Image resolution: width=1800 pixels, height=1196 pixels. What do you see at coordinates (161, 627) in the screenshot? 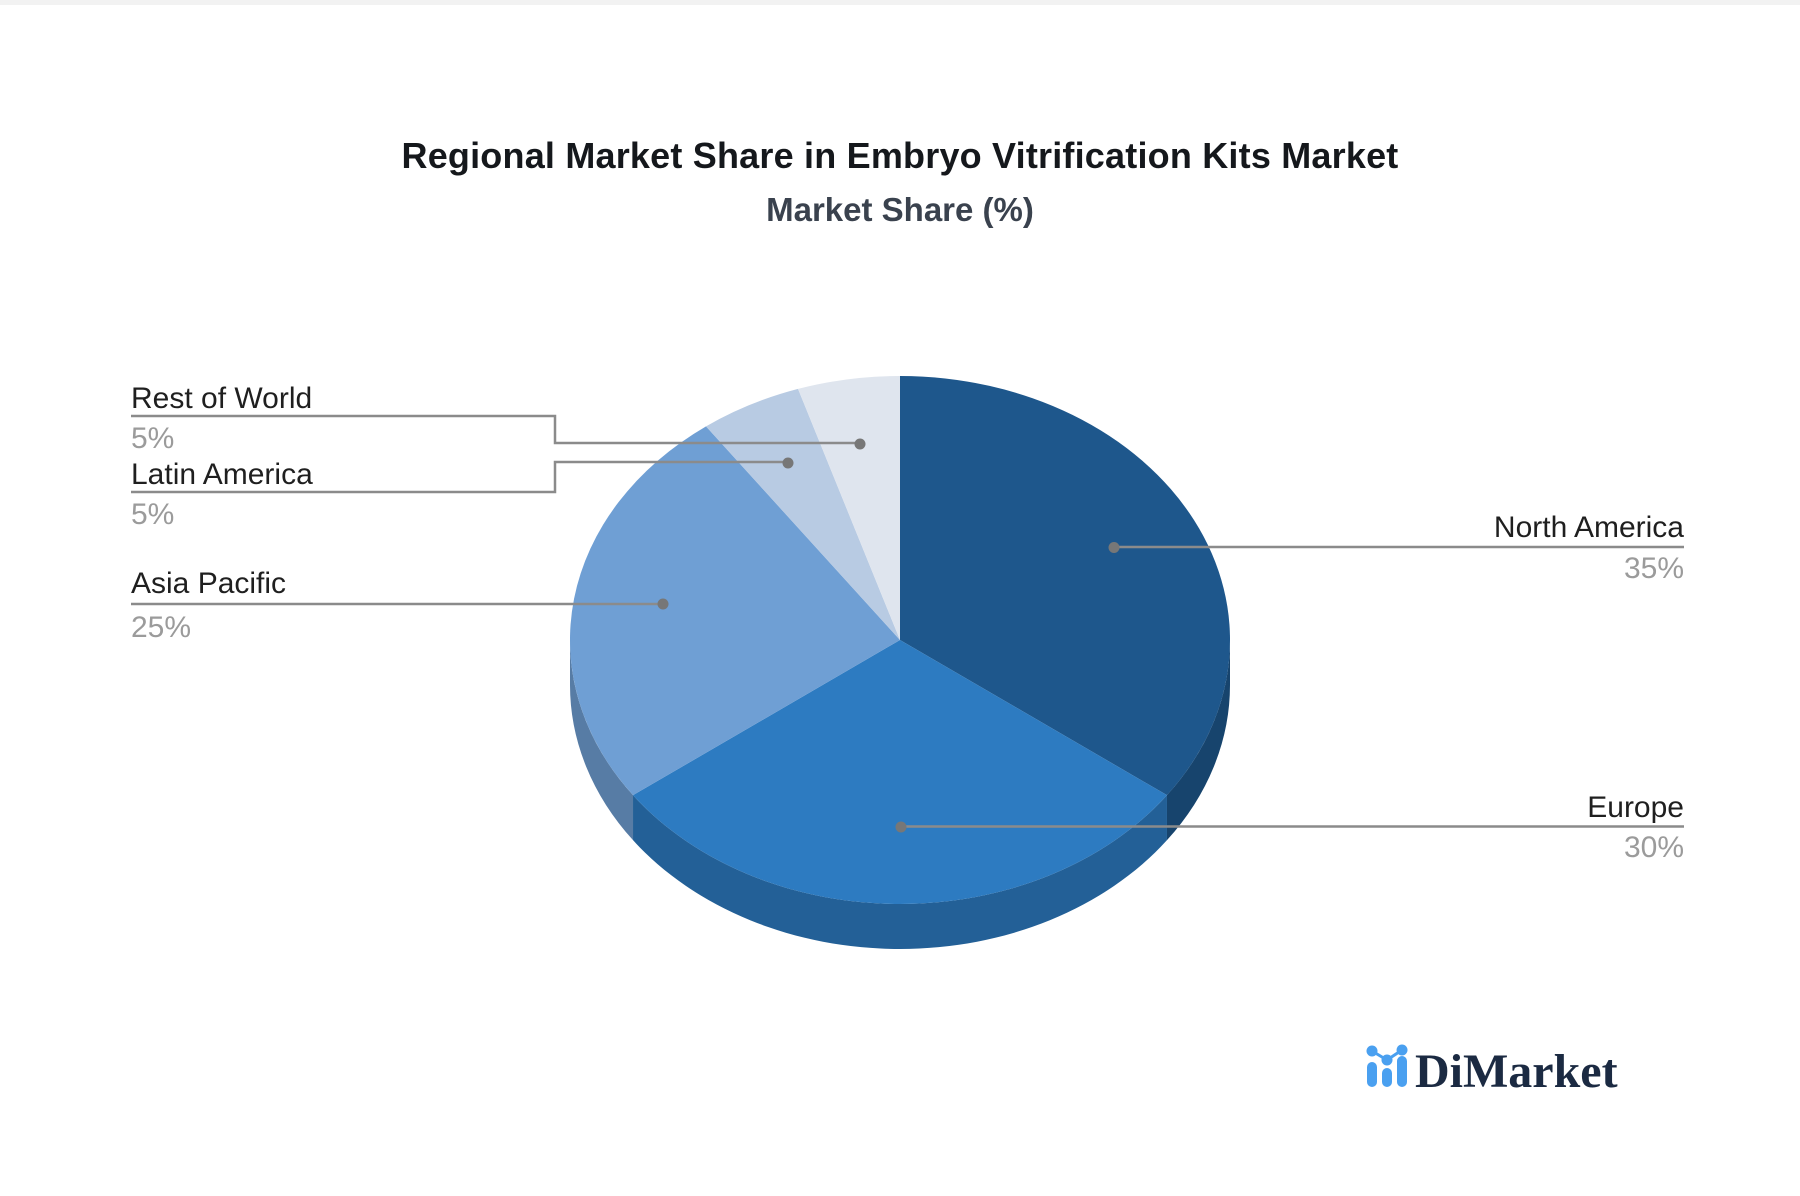
I see `slice-value-asia-pacific: 25%` at bounding box center [161, 627].